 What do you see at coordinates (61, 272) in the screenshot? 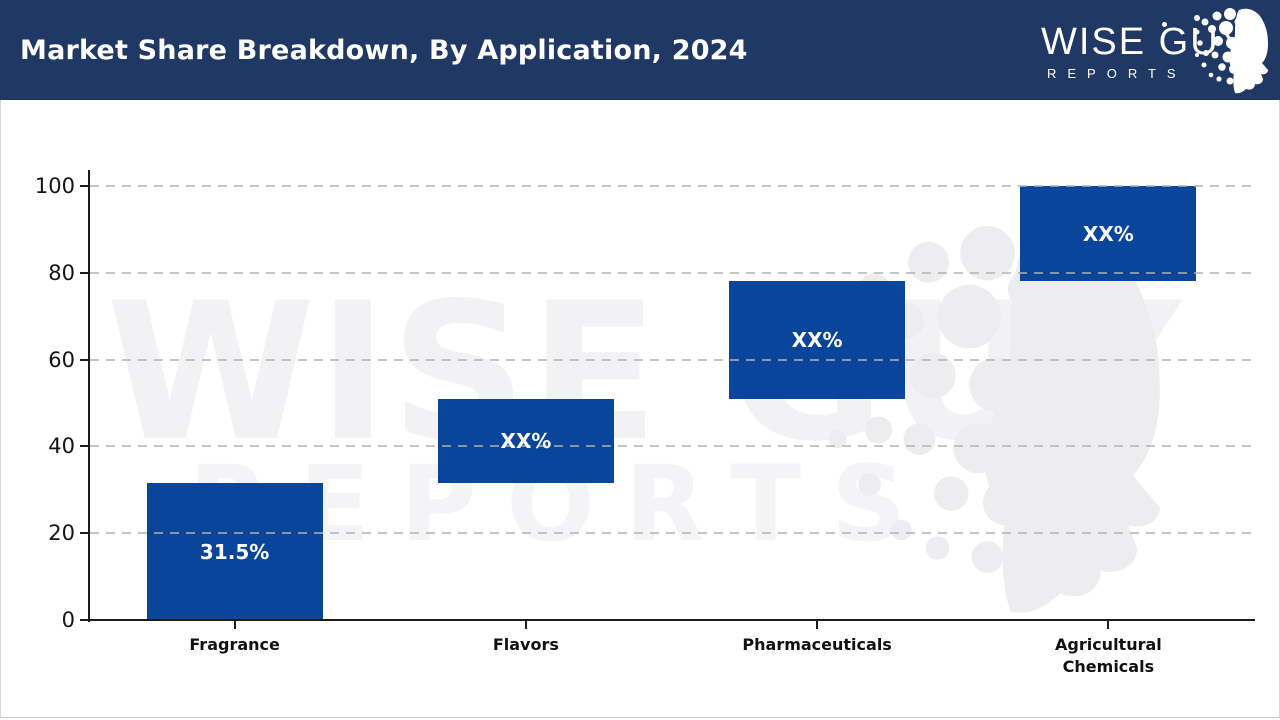
I see `y-tick-label: 80` at bounding box center [61, 272].